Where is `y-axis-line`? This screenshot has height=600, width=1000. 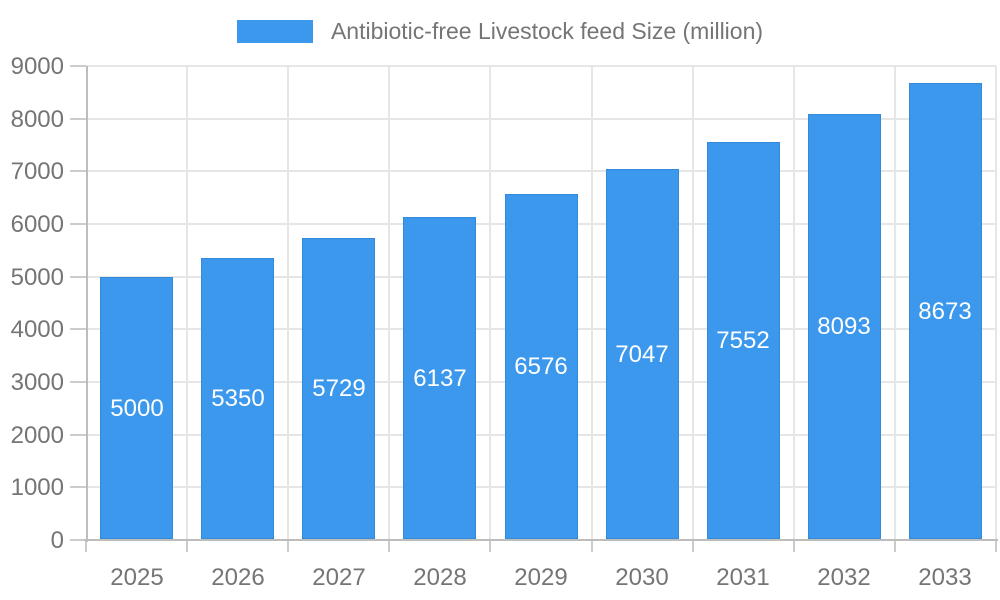 y-axis-line is located at coordinates (87, 304).